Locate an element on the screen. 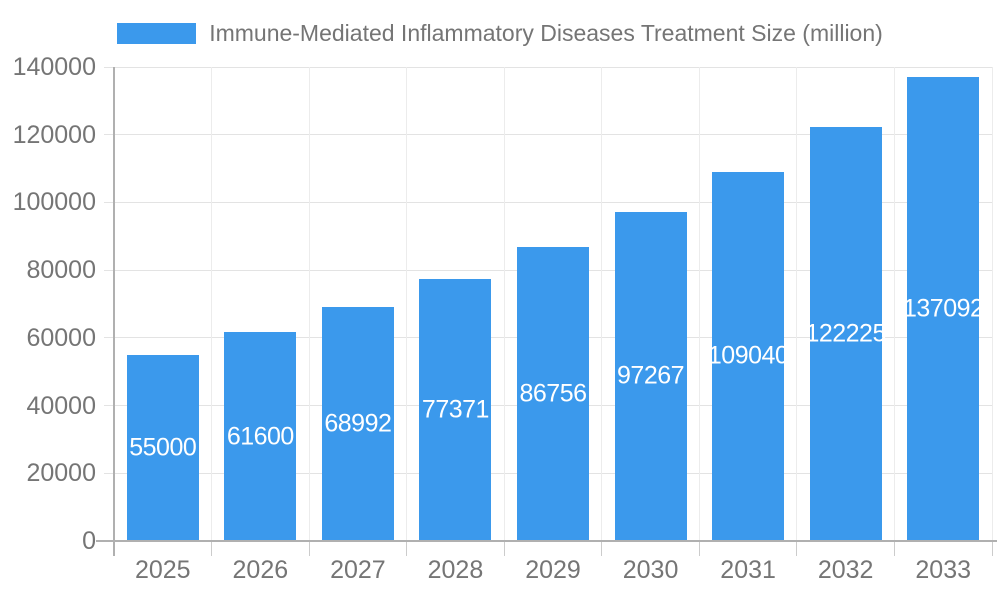 This screenshot has width=1000, height=600. bar-2033: 137092 is located at coordinates (943, 308).